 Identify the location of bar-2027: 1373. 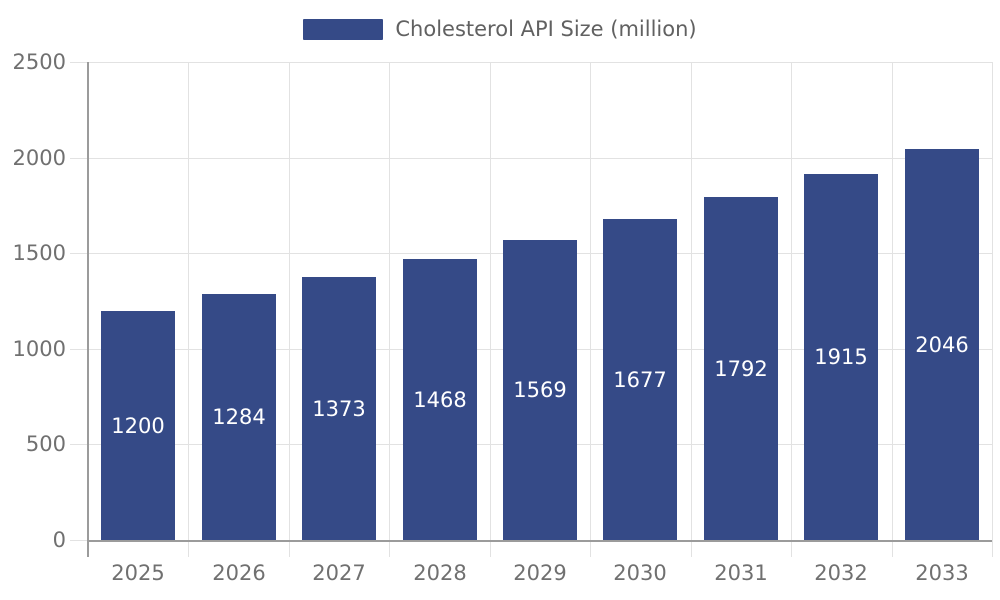
(339, 408).